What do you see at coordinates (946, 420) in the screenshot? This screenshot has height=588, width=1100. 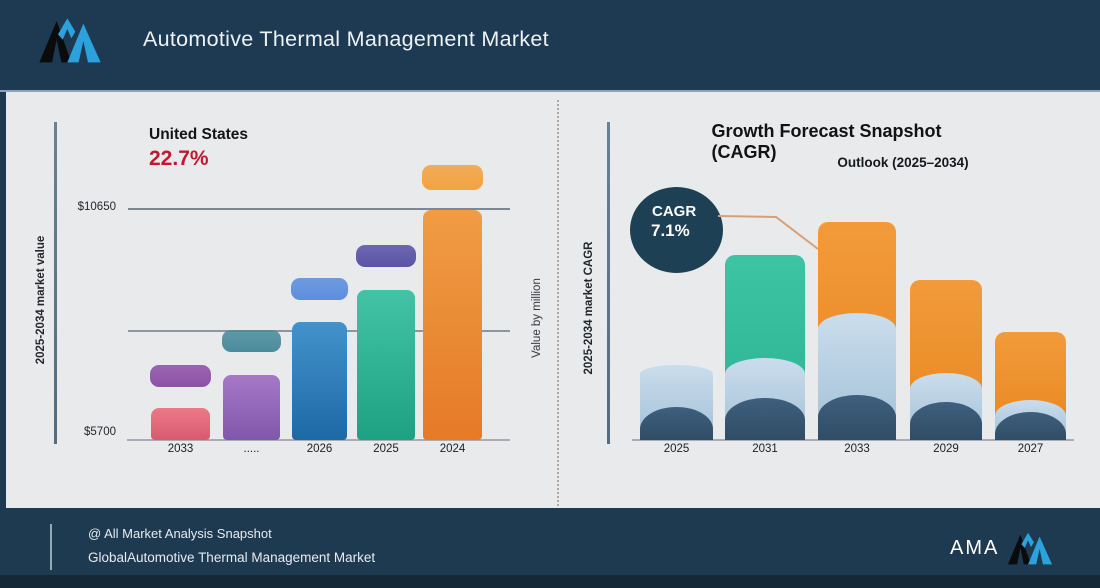 I see `bar-2029-base-segment` at bounding box center [946, 420].